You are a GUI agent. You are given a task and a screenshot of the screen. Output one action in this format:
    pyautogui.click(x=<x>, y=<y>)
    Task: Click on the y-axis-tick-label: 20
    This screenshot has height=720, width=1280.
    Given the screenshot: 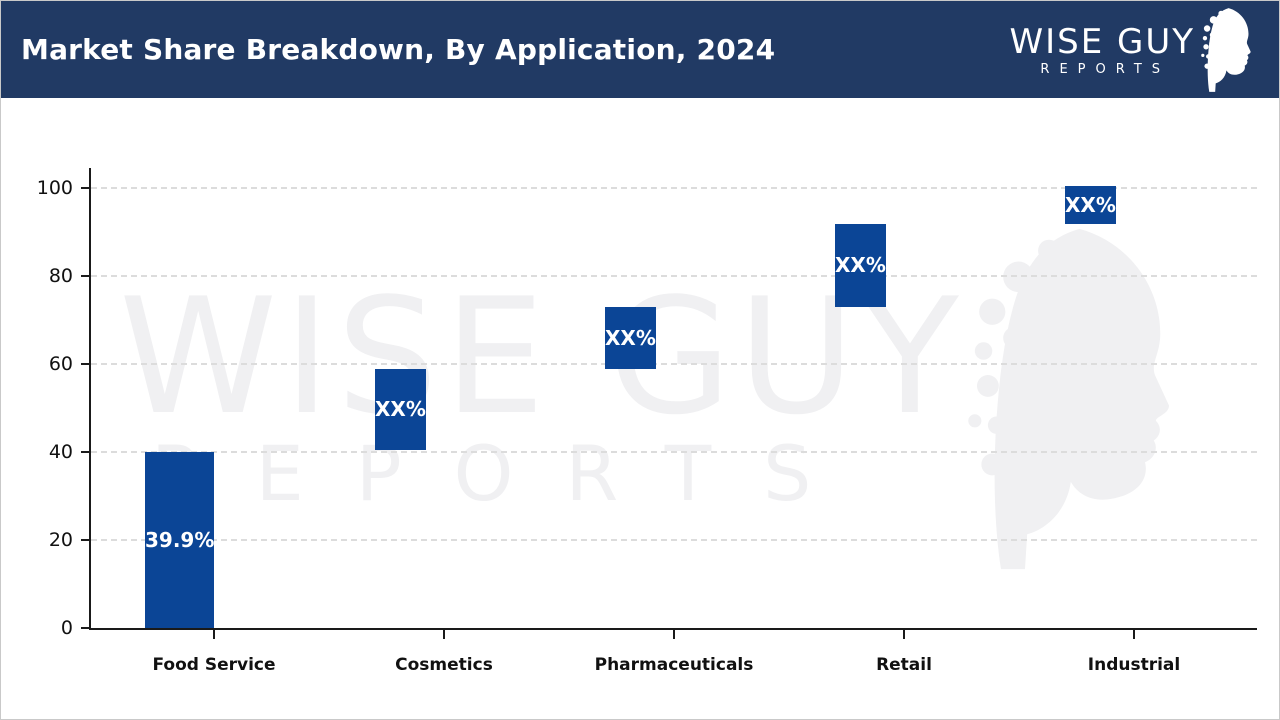 What is the action you would take?
    pyautogui.click(x=60, y=540)
    